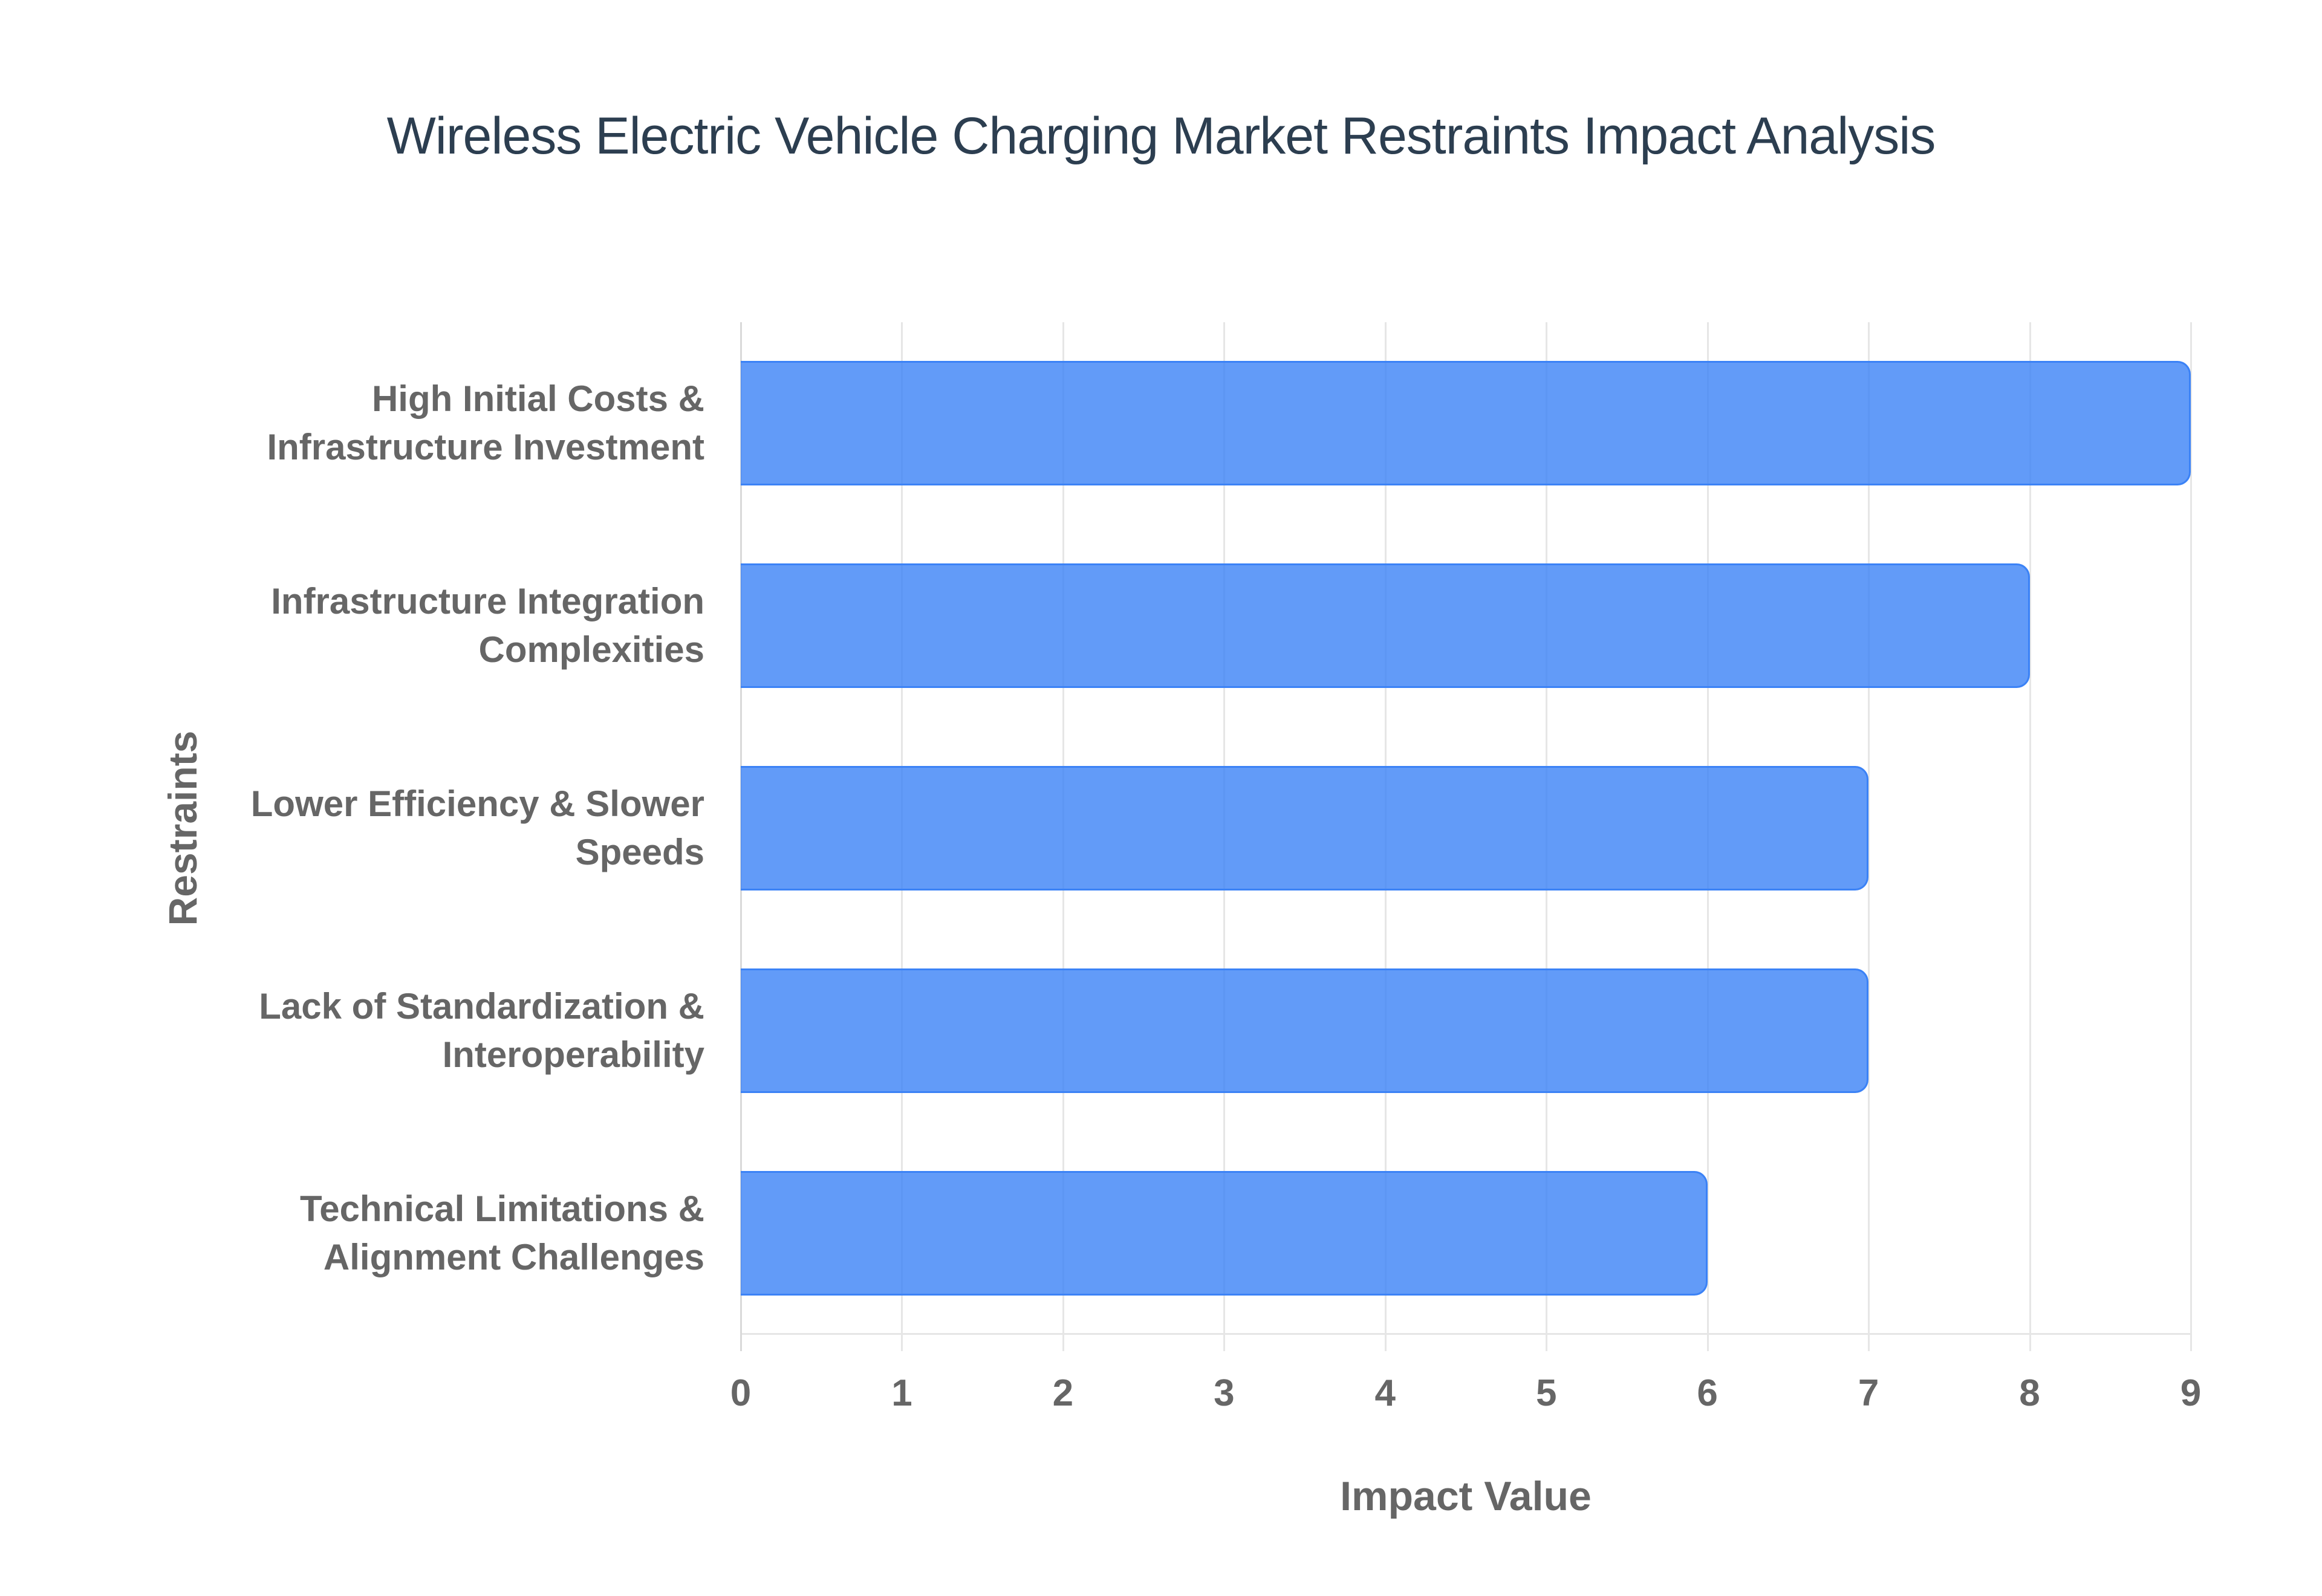 Image resolution: width=2322 pixels, height=1596 pixels. I want to click on x-tick-label: 5, so click(1546, 1393).